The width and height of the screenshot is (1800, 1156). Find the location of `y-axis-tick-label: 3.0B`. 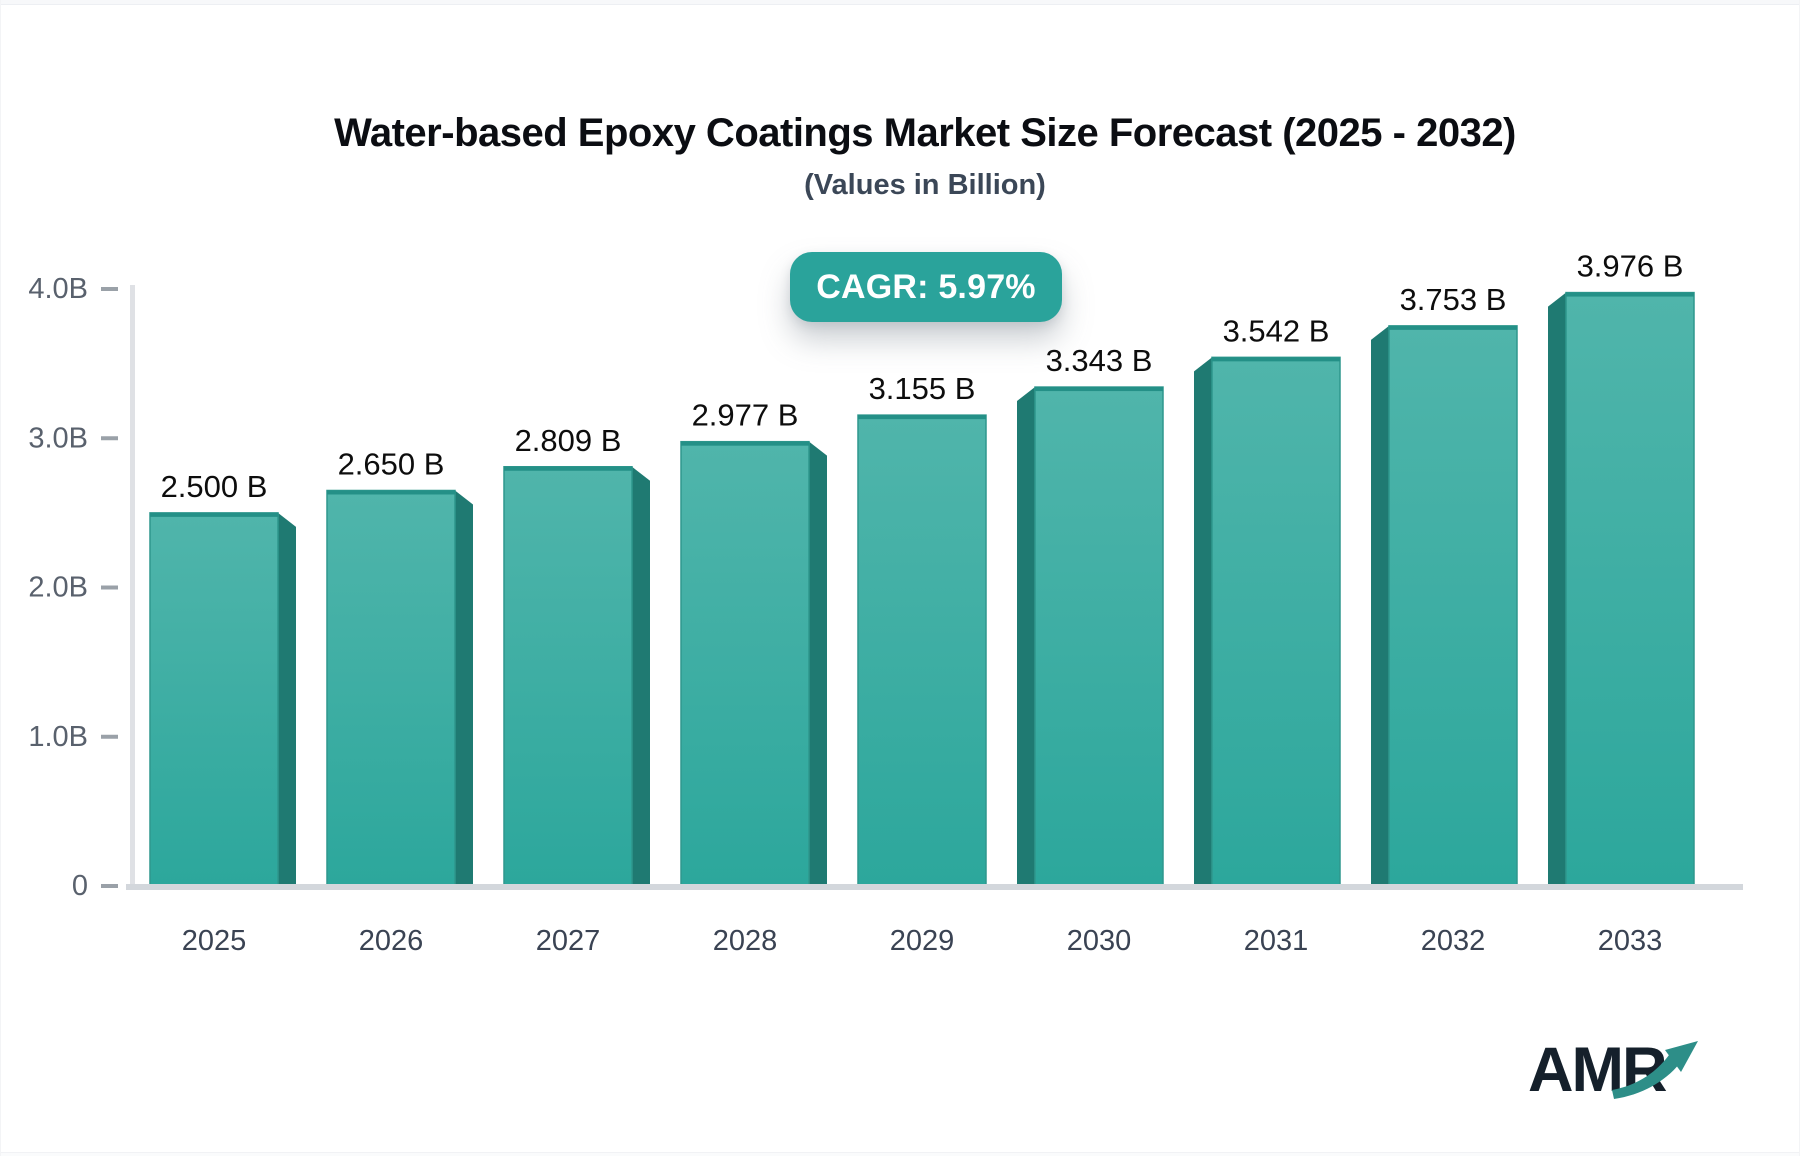

y-axis-tick-label: 3.0B is located at coordinates (58, 438).